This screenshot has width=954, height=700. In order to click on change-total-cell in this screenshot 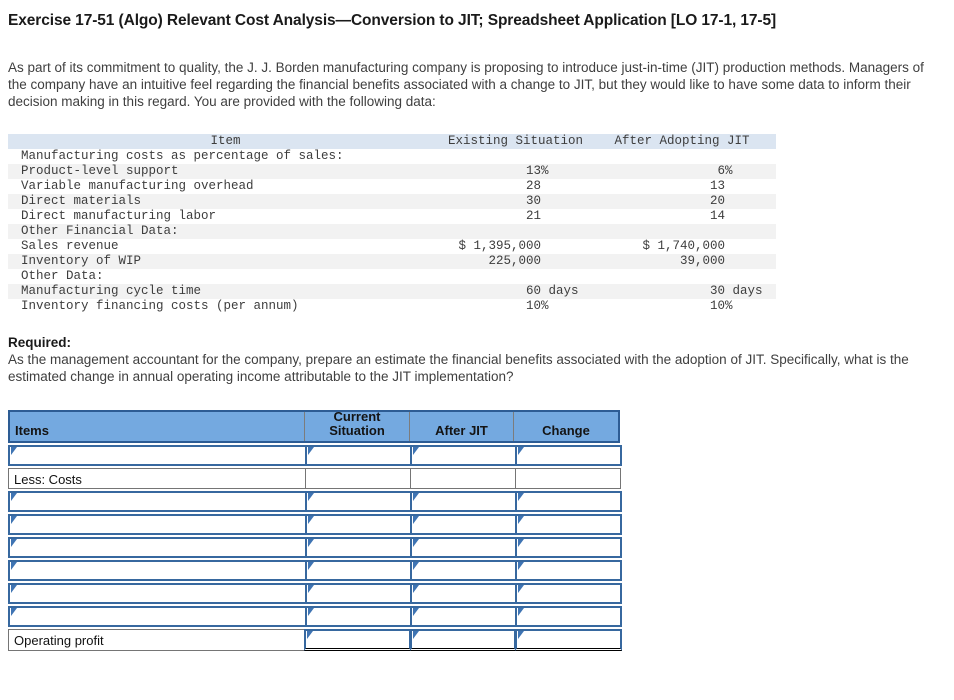, I will do `click(568, 639)`.